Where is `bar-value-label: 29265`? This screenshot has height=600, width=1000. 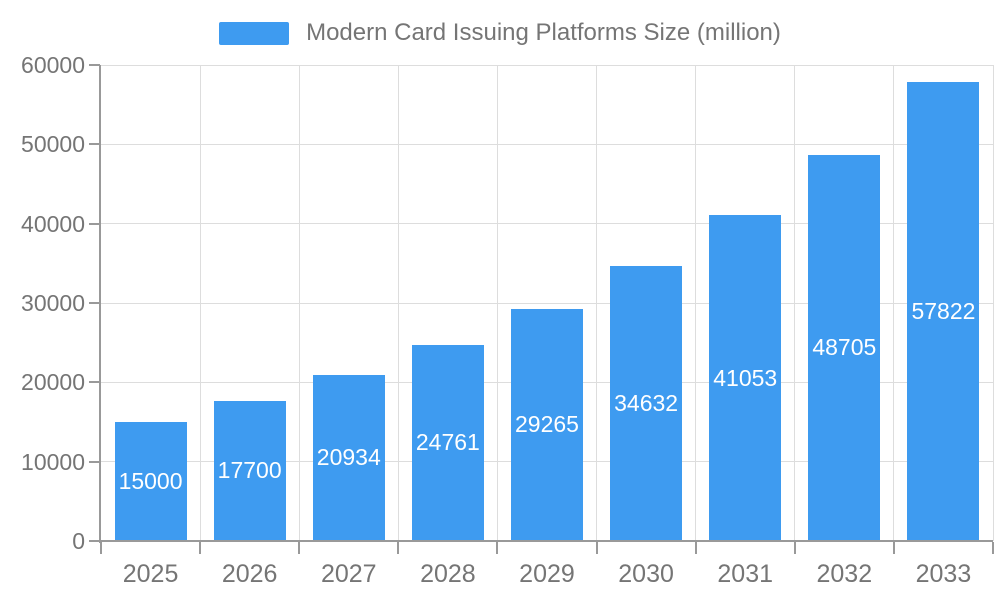
bar-value-label: 29265 is located at coordinates (547, 424).